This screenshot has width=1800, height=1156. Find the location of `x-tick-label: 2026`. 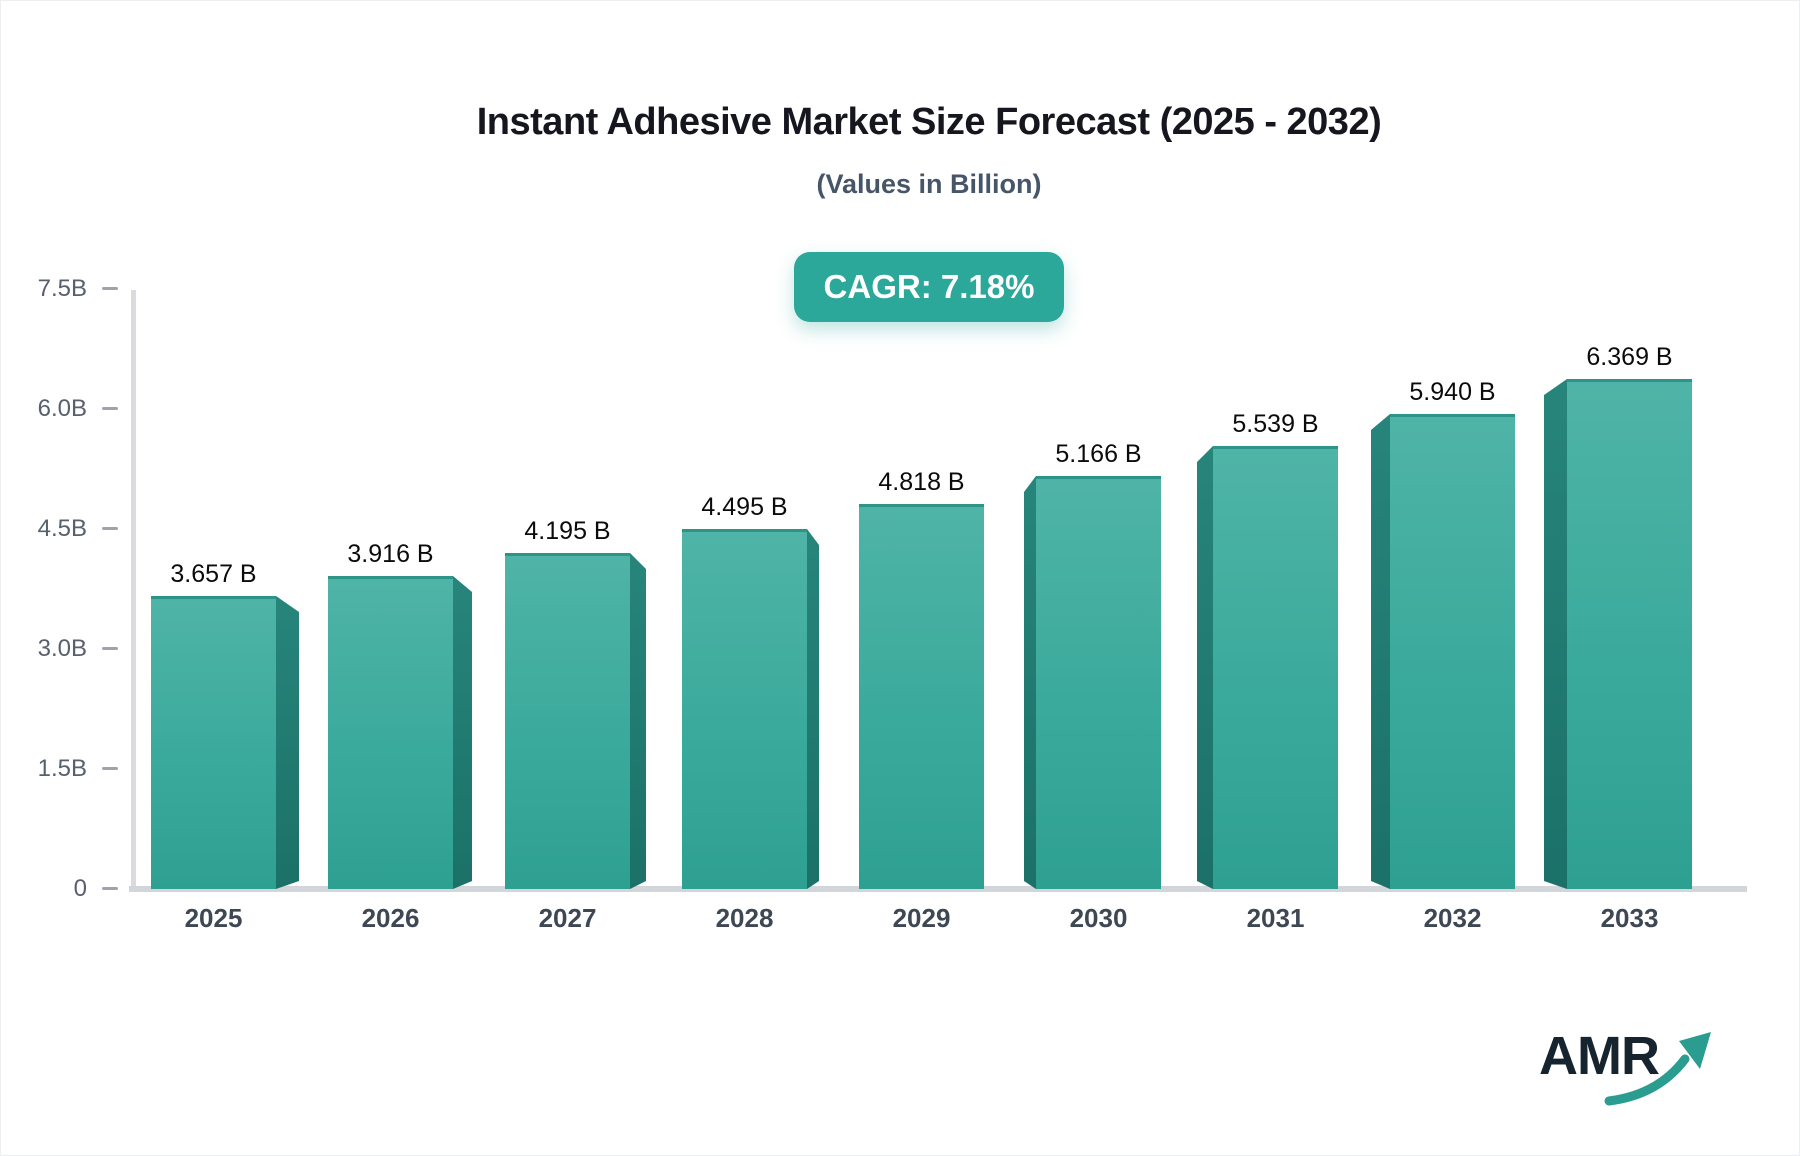

x-tick-label: 2026 is located at coordinates (390, 918).